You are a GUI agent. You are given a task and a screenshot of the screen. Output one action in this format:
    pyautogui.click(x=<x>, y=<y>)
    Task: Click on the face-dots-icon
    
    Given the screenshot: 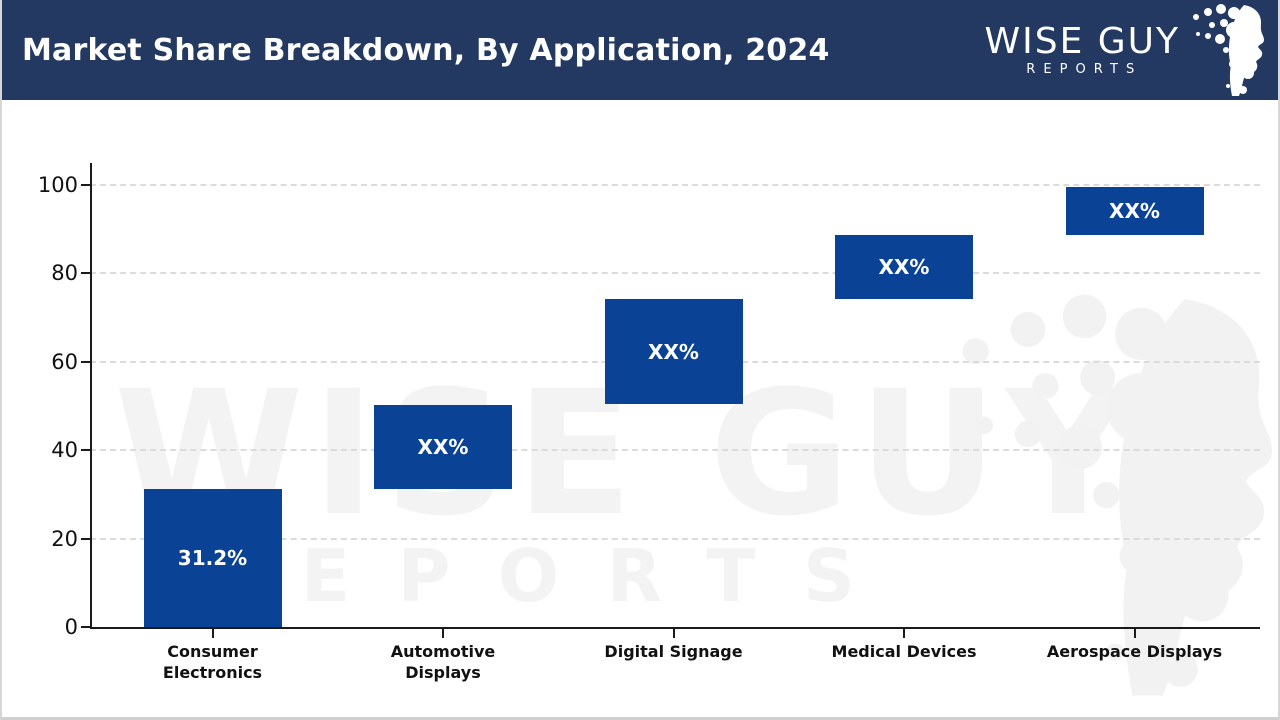 What is the action you would take?
    pyautogui.click(x=1228, y=50)
    